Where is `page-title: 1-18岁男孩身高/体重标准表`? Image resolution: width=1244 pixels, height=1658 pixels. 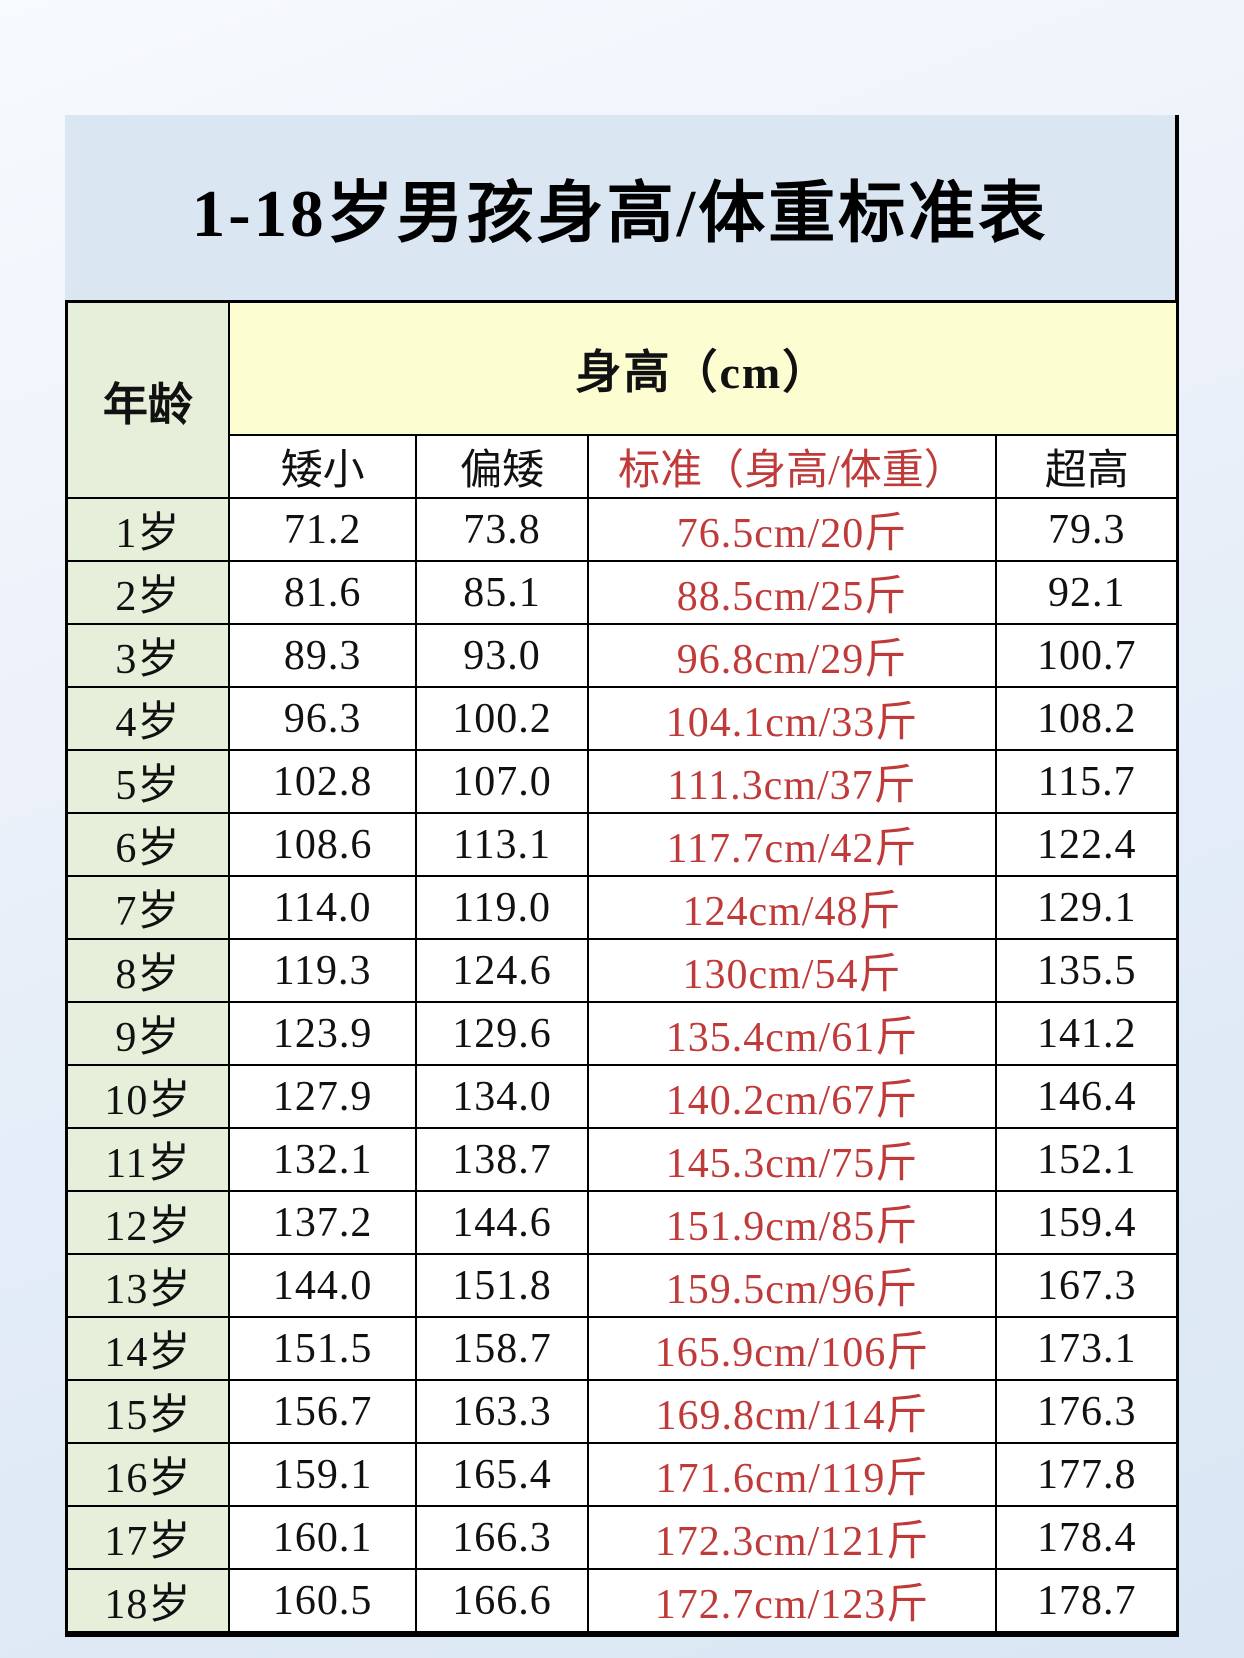 page-title: 1-18岁男孩身高/体重标准表 is located at coordinates (620, 214).